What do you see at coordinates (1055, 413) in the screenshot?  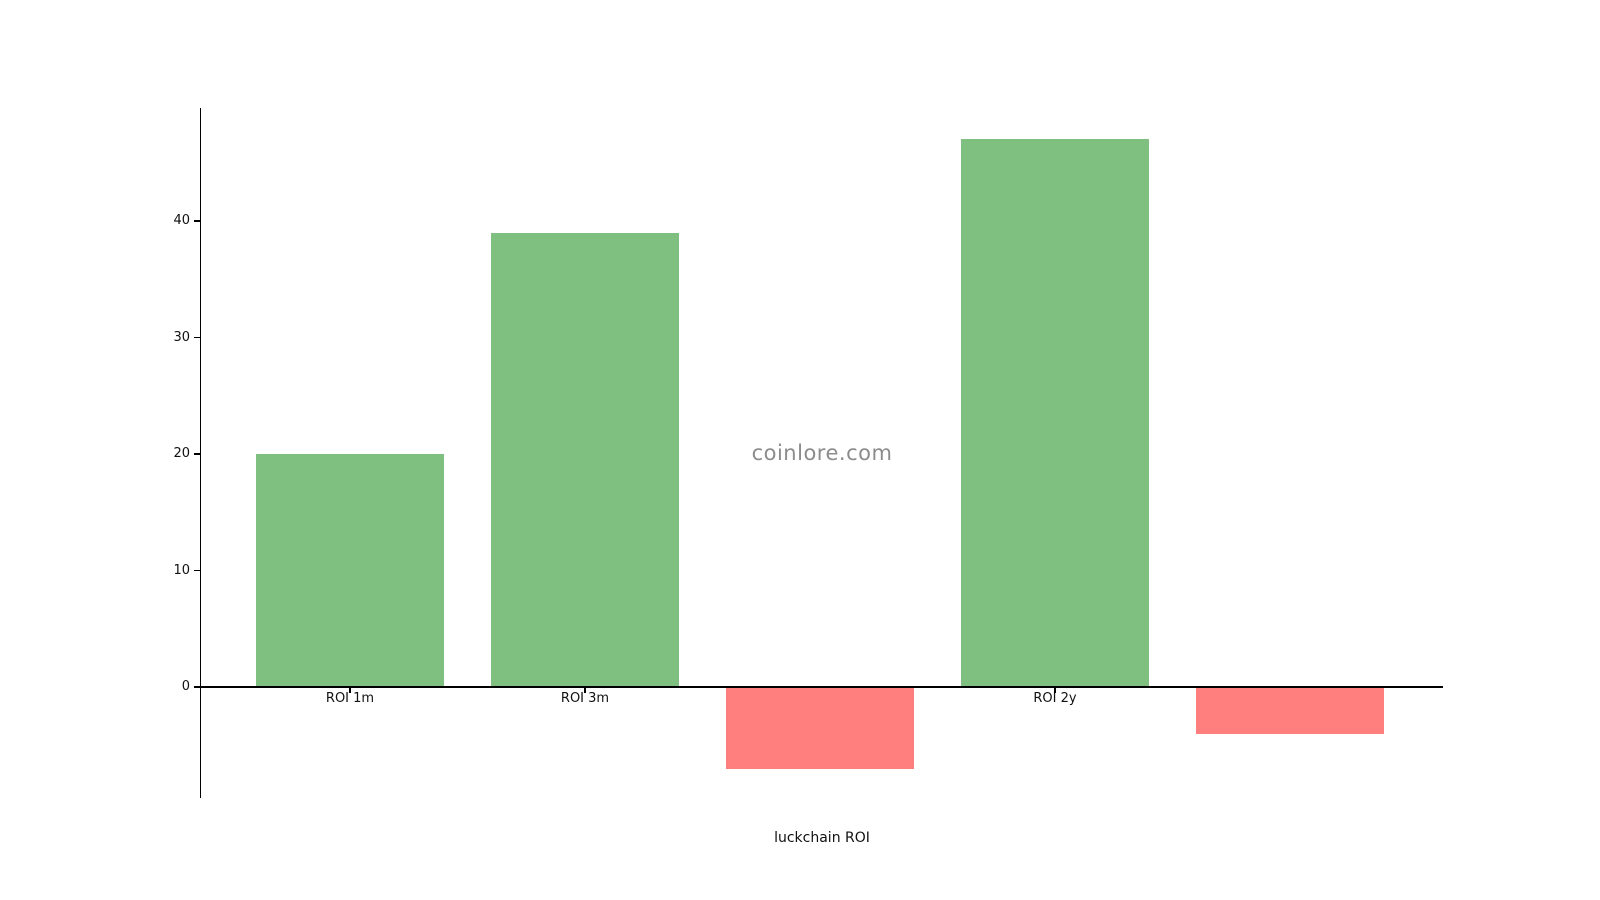 I see `bar-roi-2y` at bounding box center [1055, 413].